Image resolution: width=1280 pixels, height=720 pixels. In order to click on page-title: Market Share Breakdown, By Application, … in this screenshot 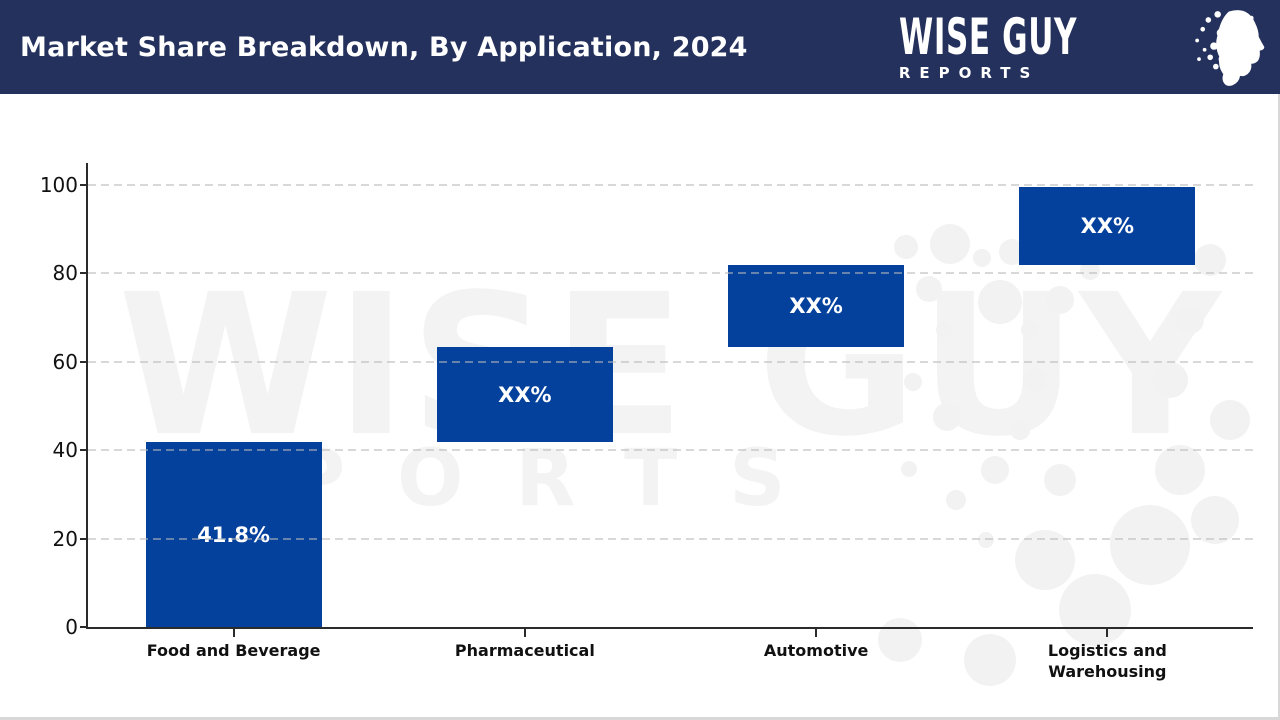, I will do `click(384, 47)`.